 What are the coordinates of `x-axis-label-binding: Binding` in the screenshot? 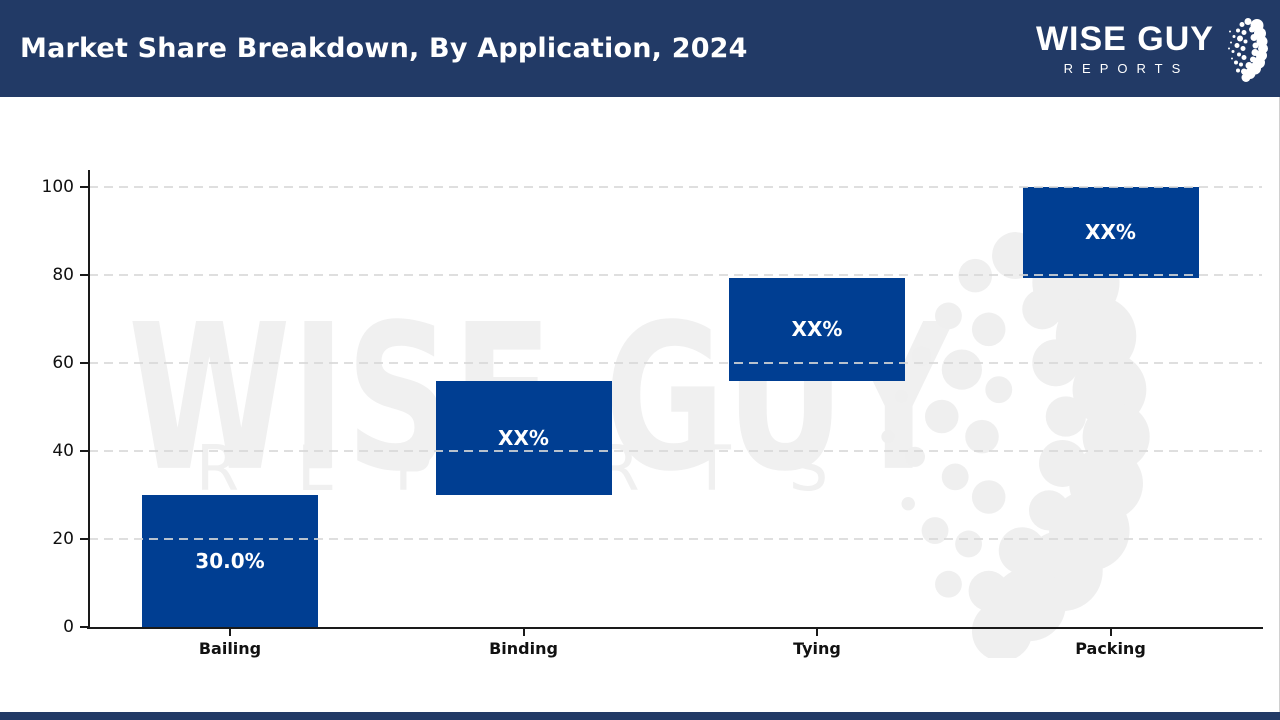 It's located at (523, 648).